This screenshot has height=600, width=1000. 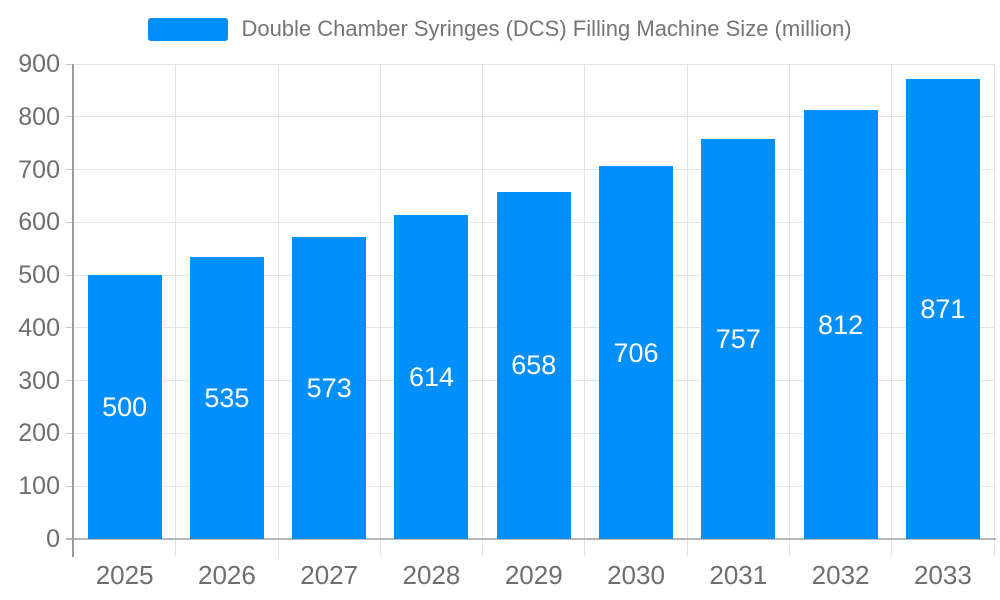 I want to click on x-axis-label: 2029, so click(x=533, y=575).